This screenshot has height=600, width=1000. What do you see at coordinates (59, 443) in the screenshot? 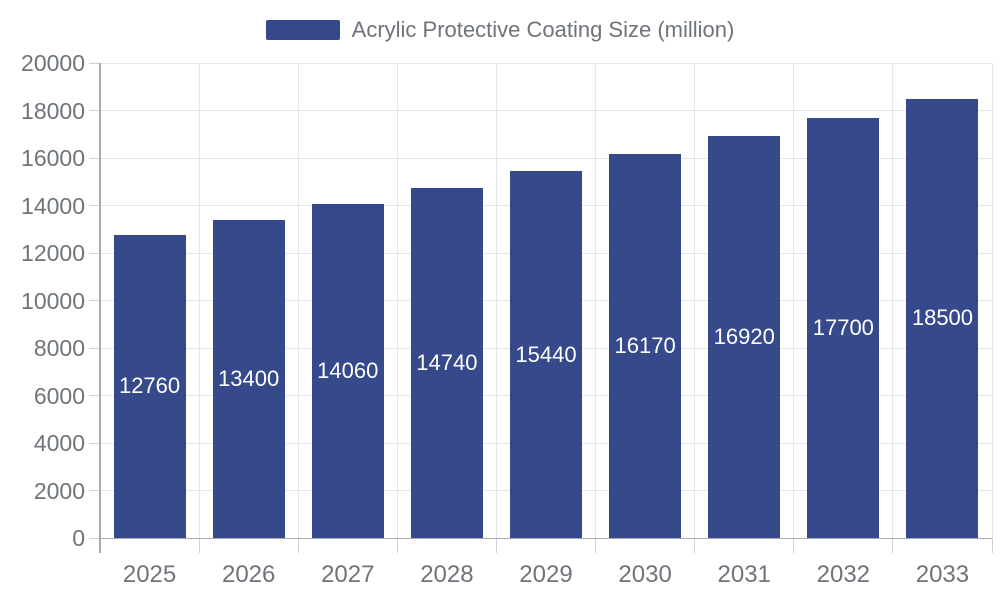
I see `y-axis-label: 4000` at bounding box center [59, 443].